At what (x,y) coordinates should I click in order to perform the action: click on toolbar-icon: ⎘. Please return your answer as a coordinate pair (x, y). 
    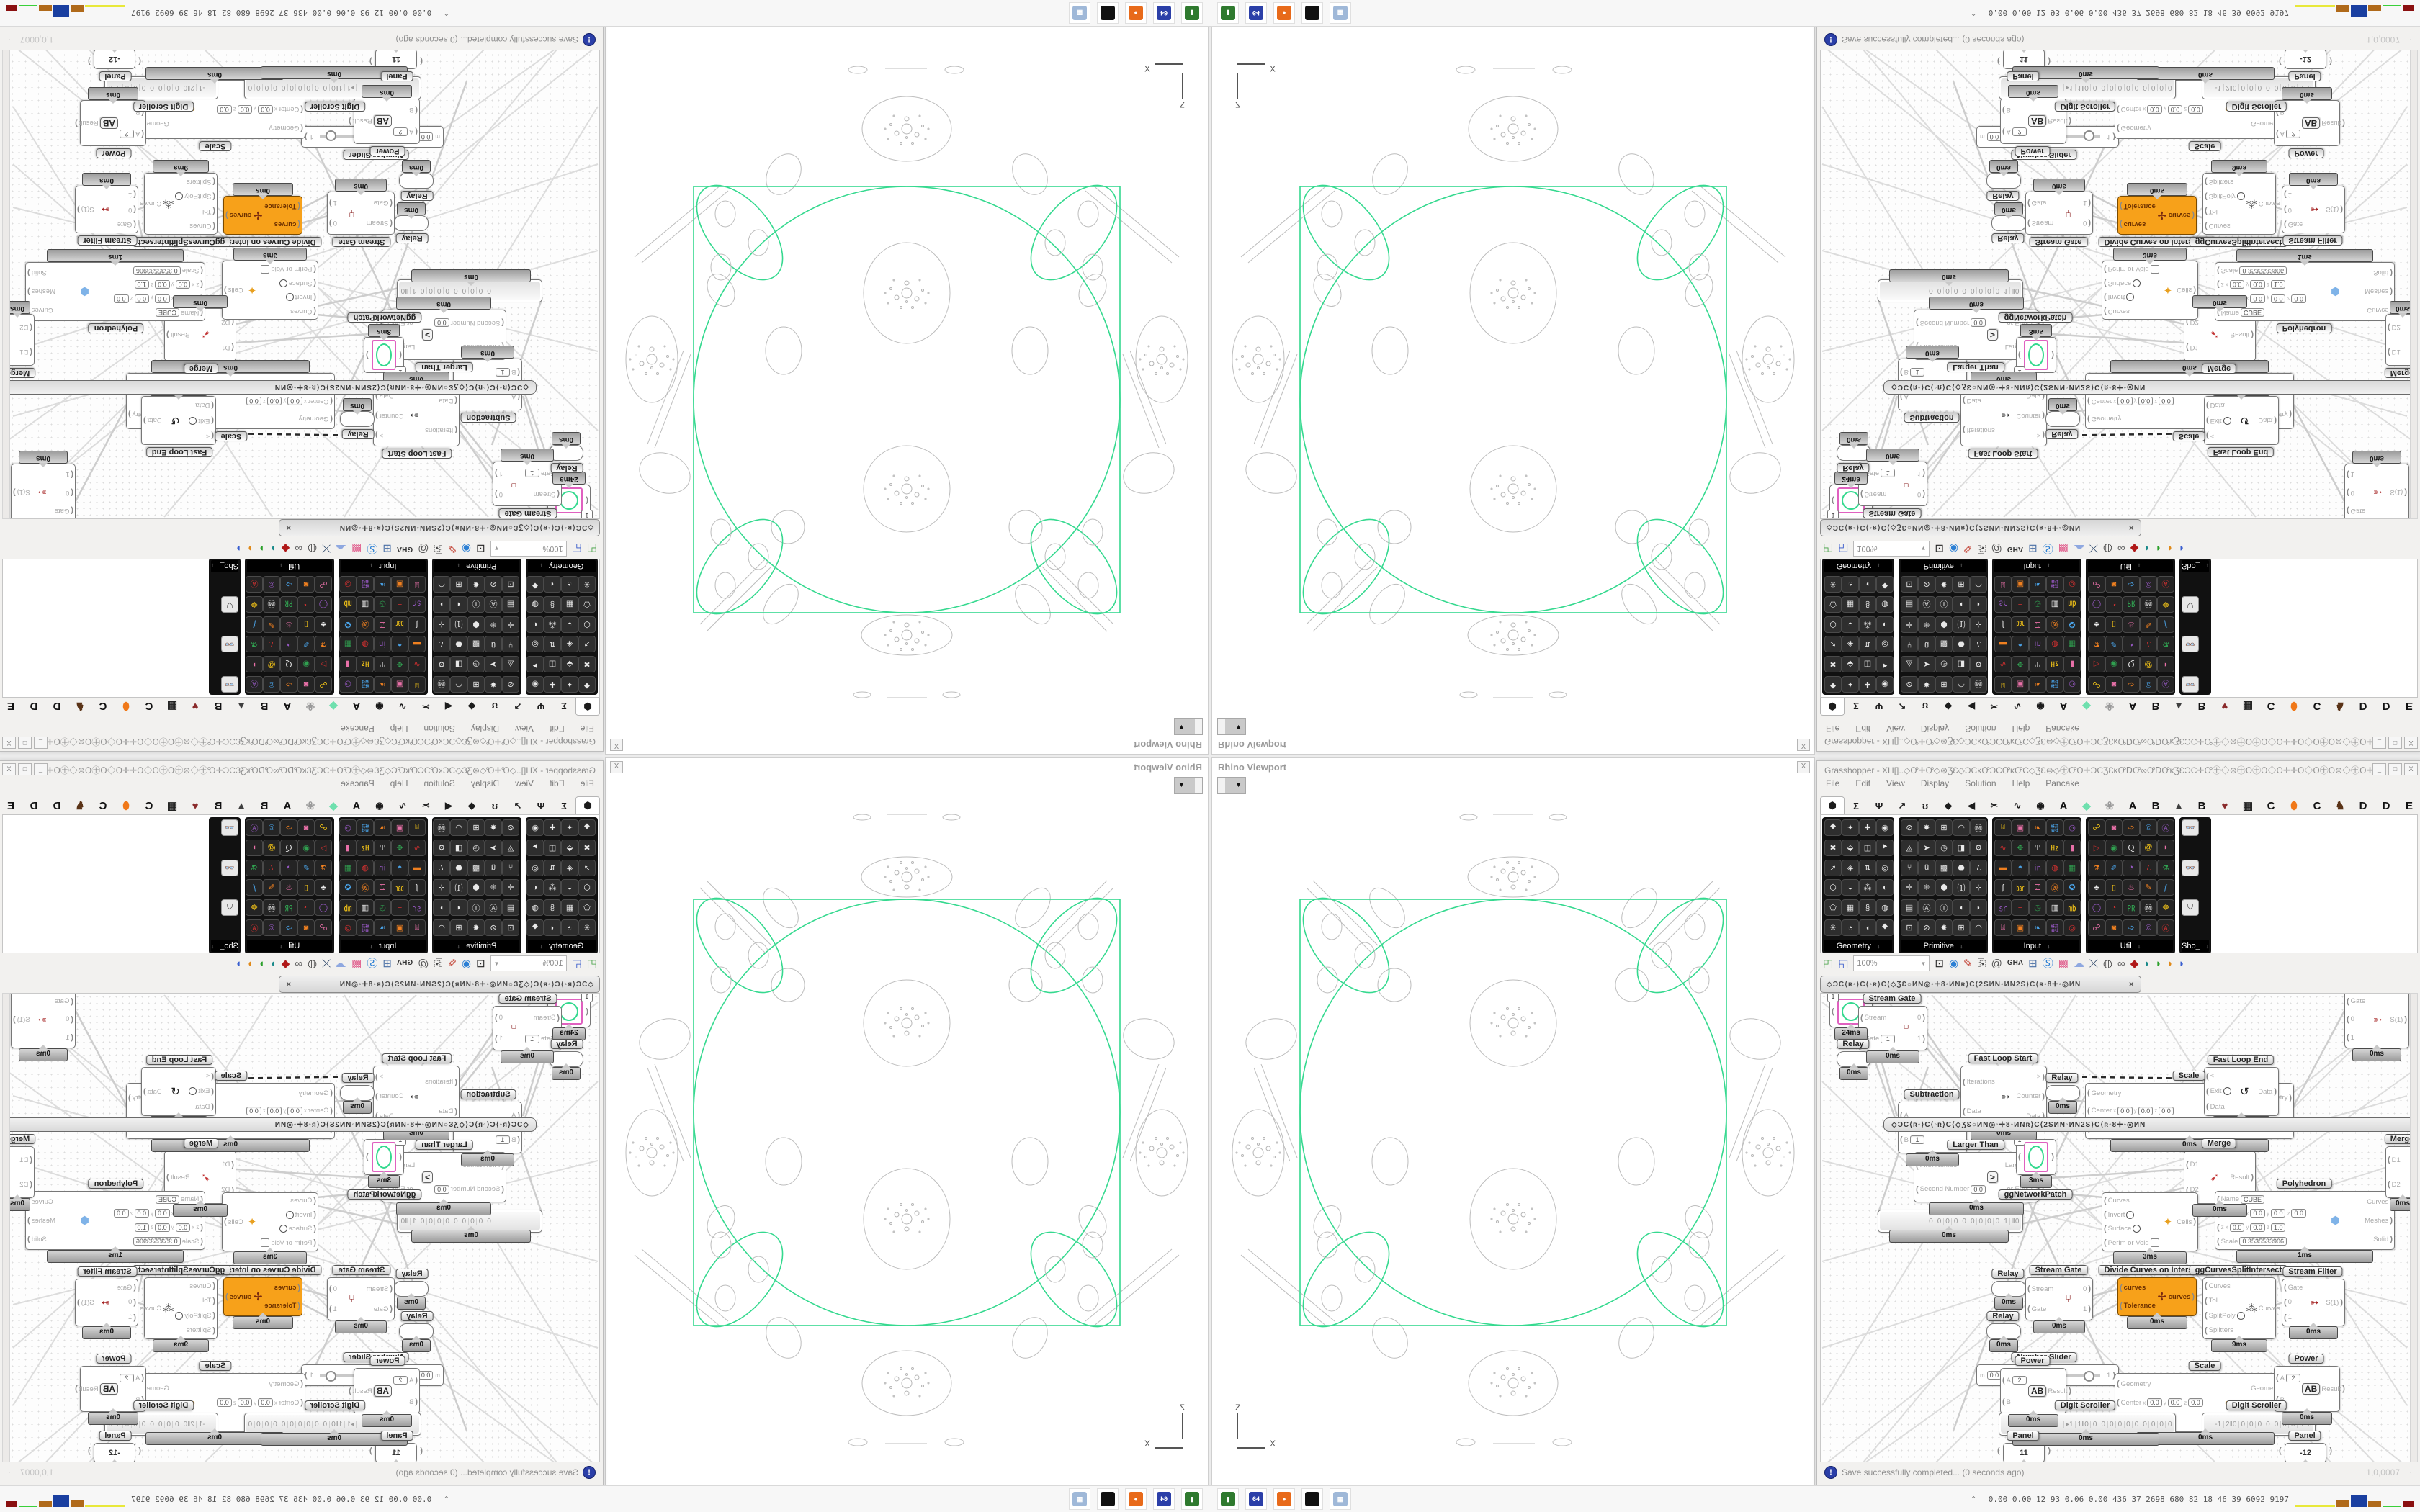
    Looking at the image, I should click on (438, 548).